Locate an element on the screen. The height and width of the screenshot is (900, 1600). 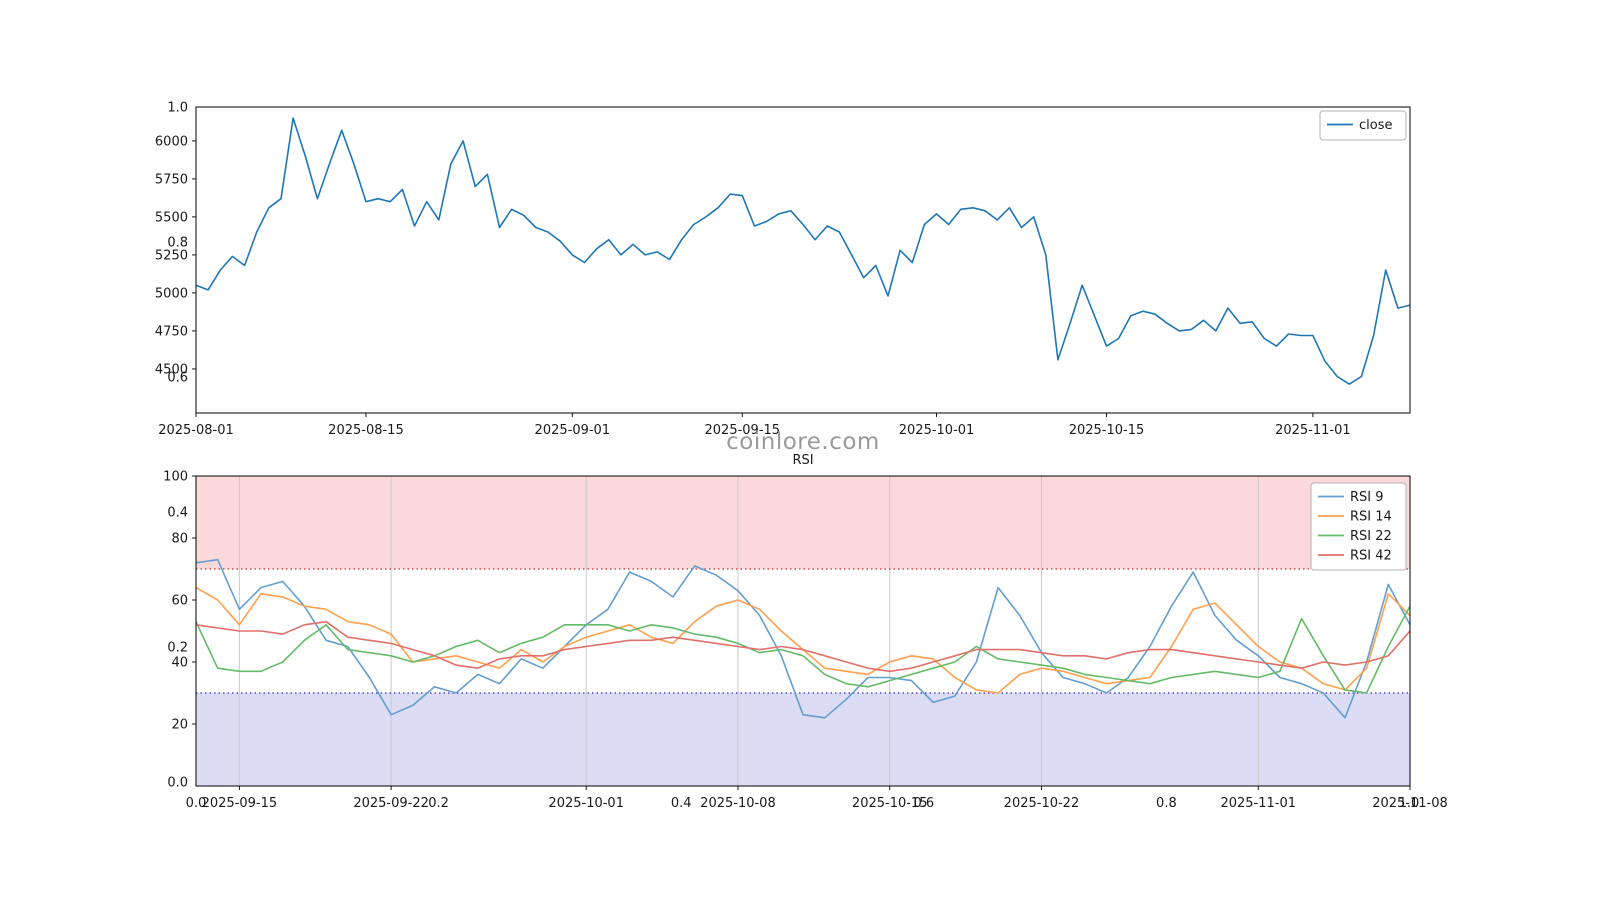
svg-text: 4750 is located at coordinates (171, 331).